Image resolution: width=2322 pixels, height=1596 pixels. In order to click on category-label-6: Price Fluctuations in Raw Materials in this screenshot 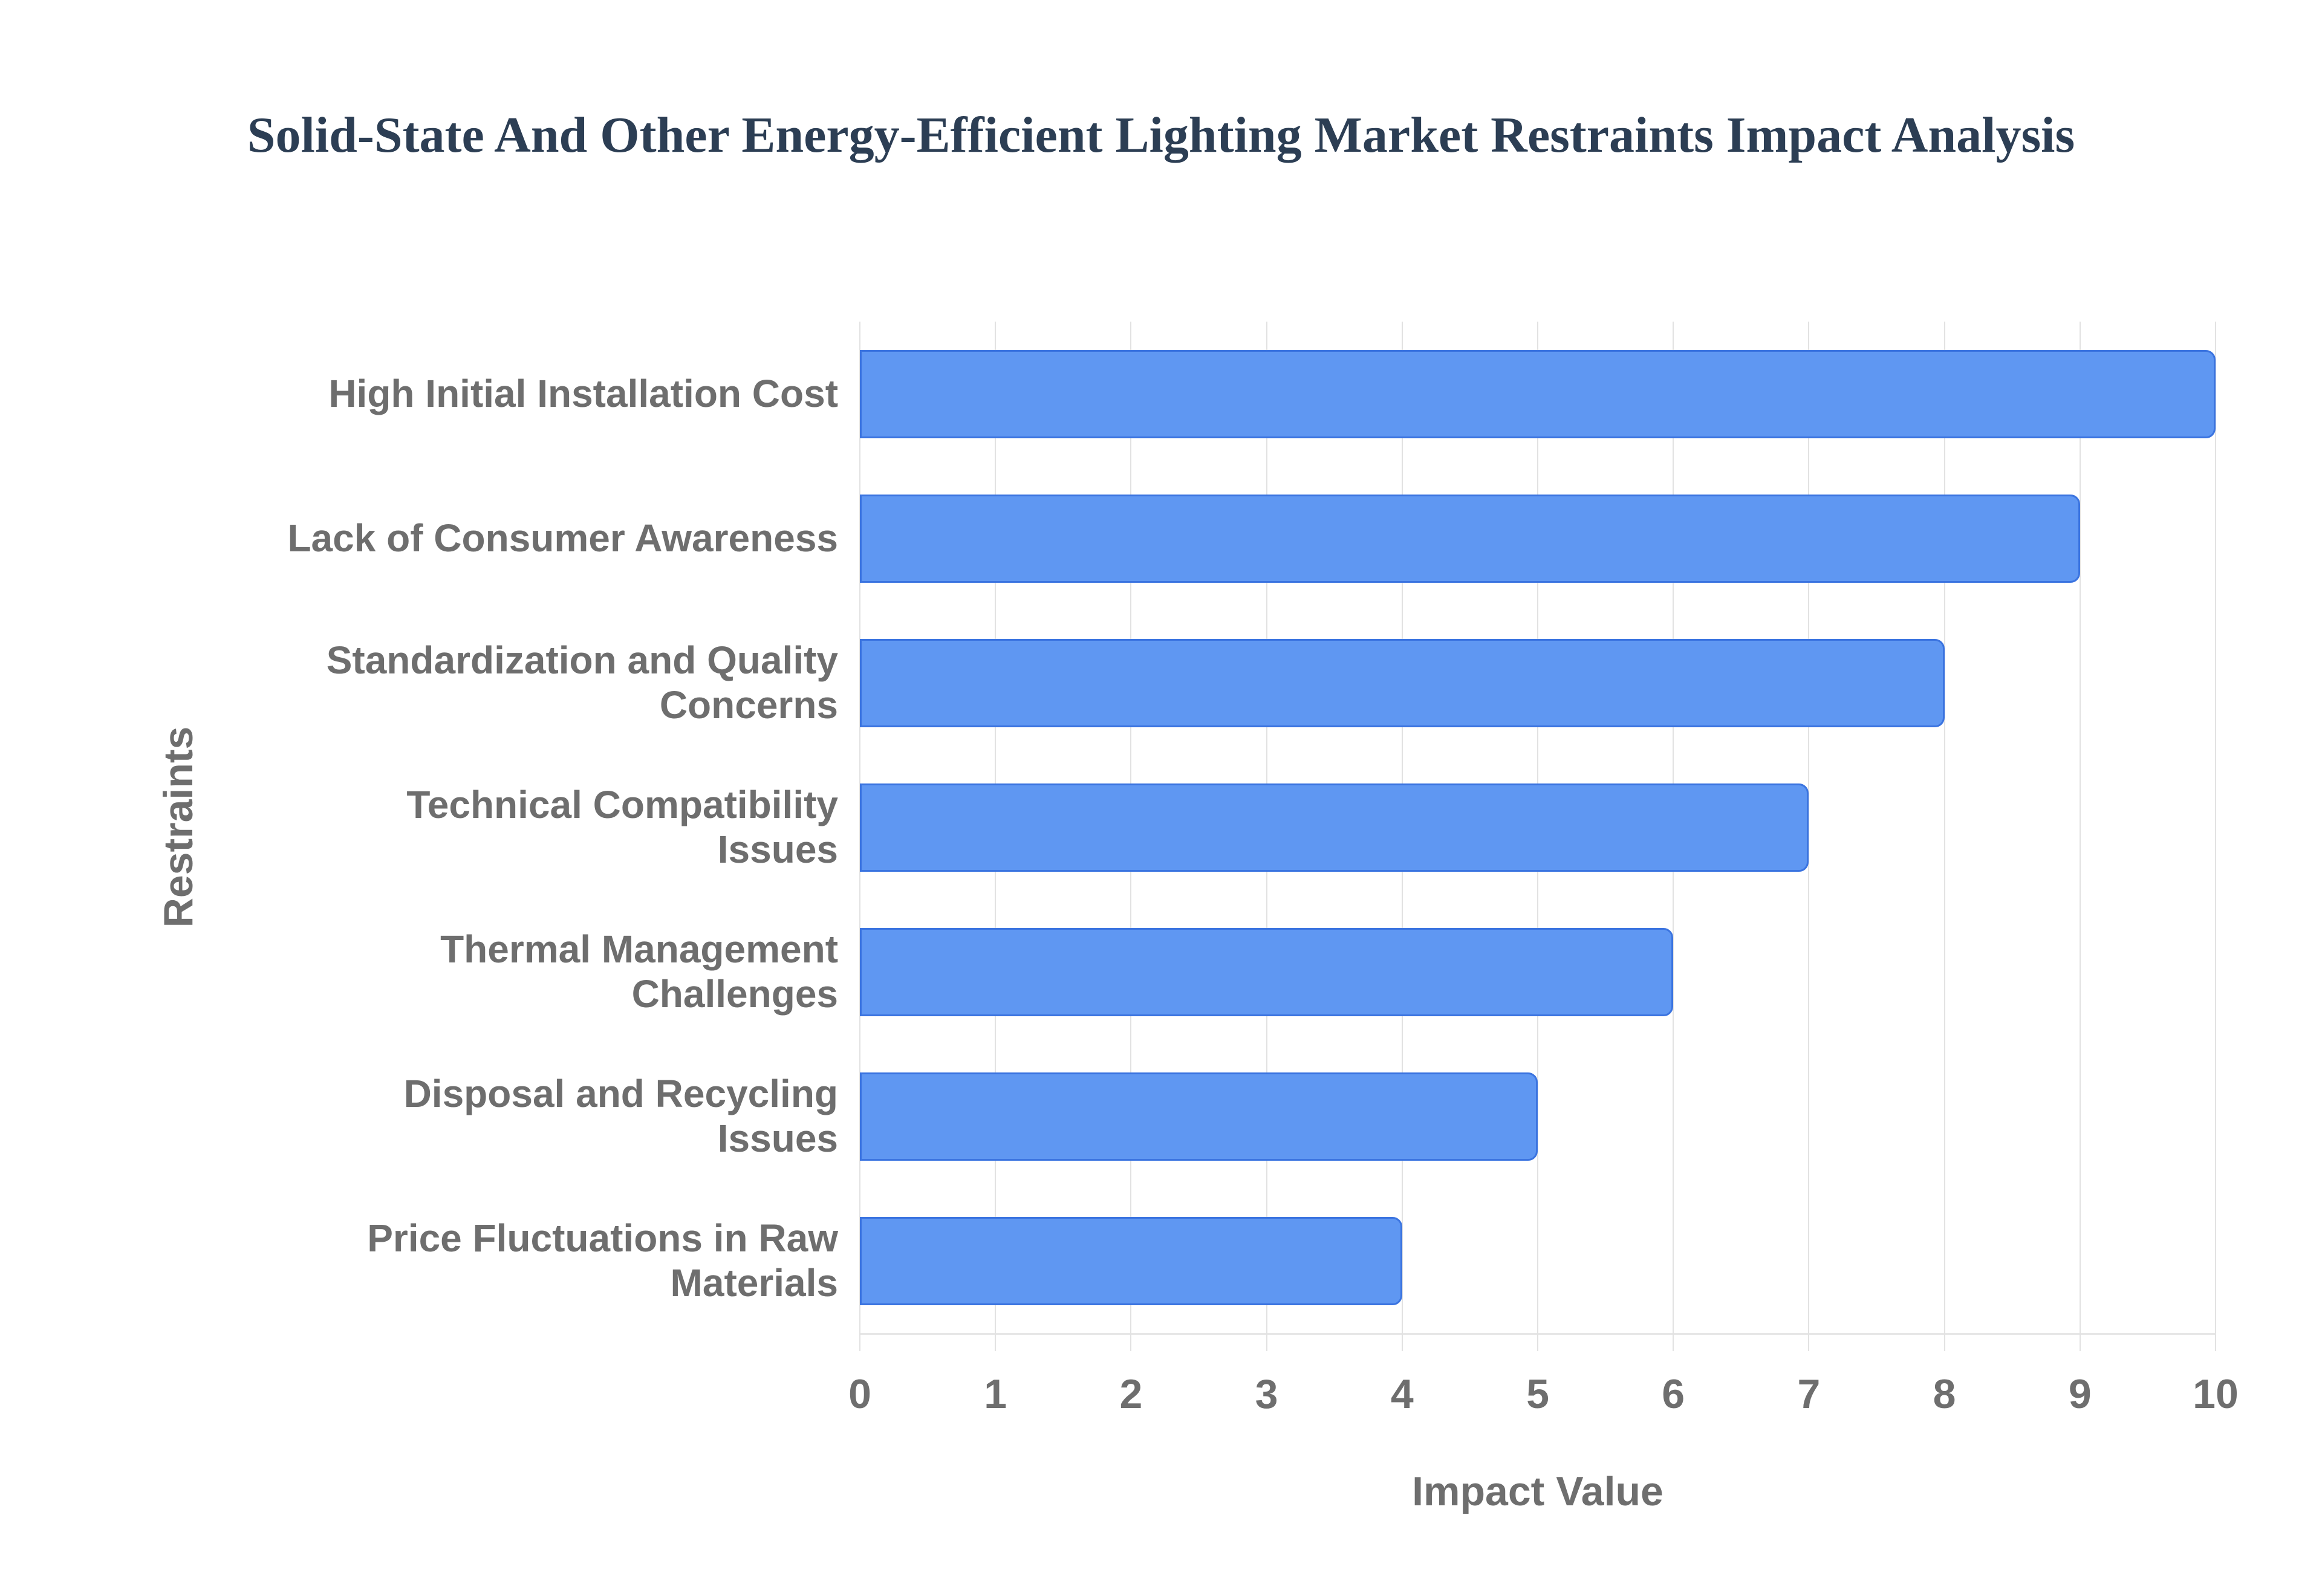, I will do `click(602, 1260)`.